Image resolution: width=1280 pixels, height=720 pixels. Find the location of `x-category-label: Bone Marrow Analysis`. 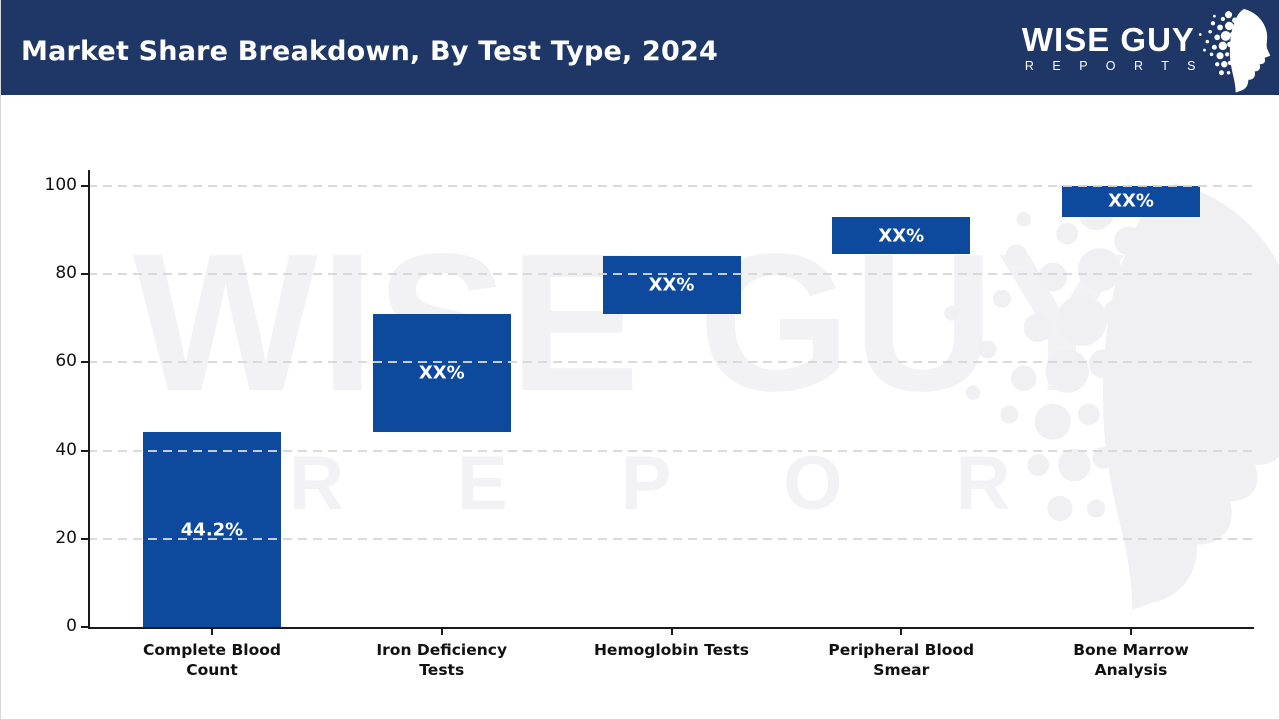

x-category-label: Bone Marrow Analysis is located at coordinates (1131, 660).